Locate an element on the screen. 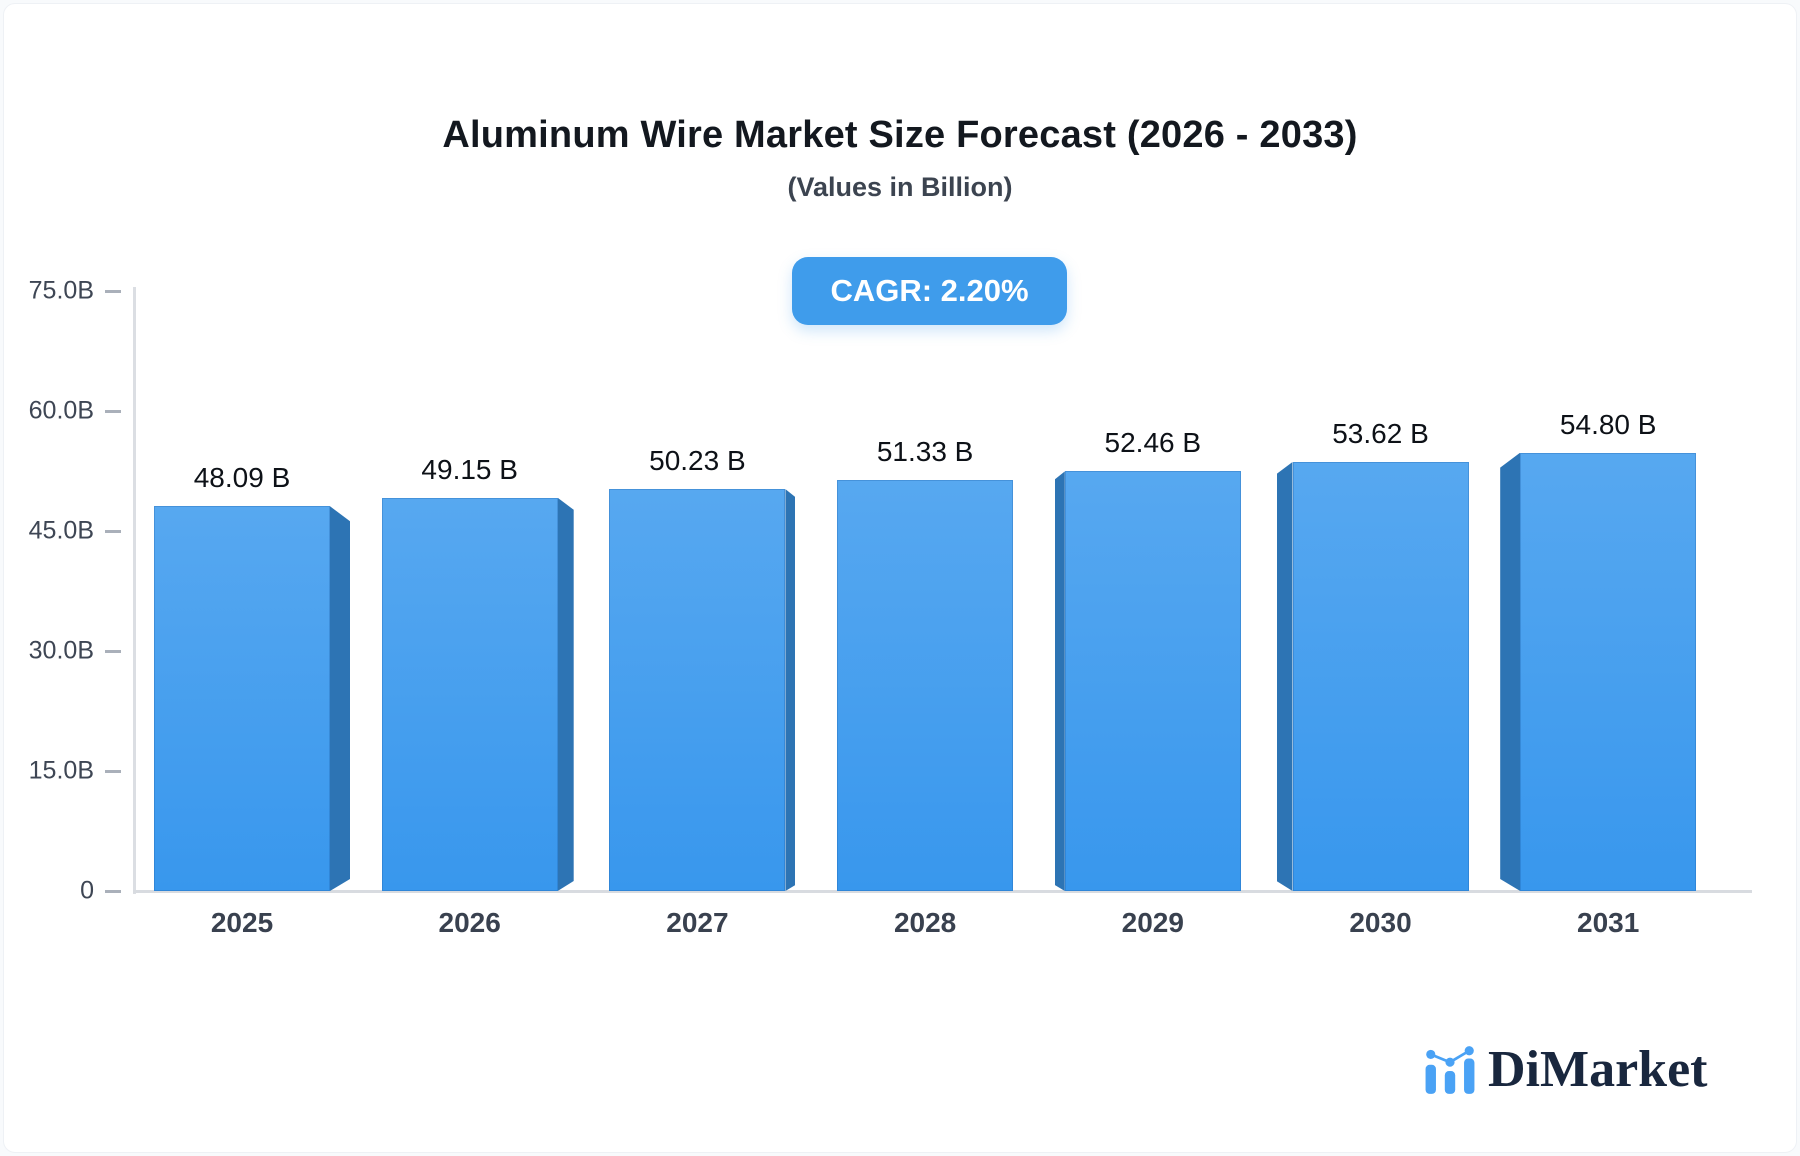 The height and width of the screenshot is (1156, 1800). y-axis-line is located at coordinates (134, 590).